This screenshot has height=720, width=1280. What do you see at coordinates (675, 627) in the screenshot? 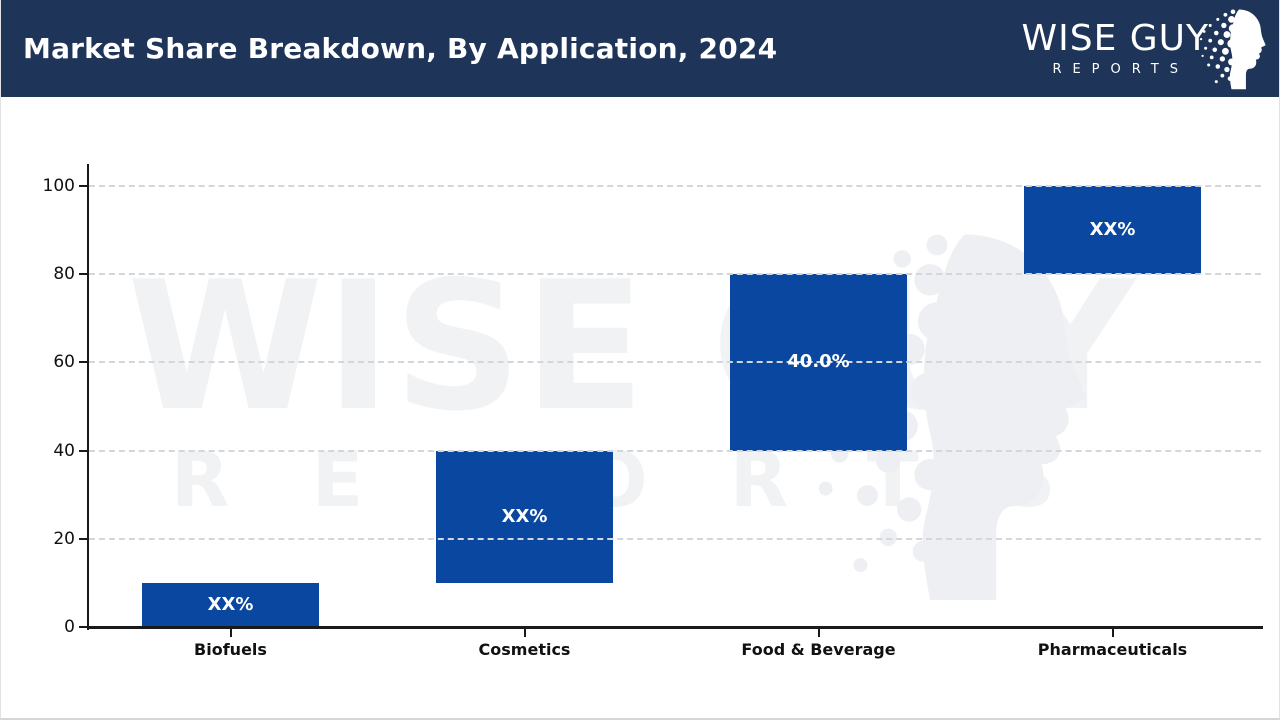
I see `x-axis-line` at bounding box center [675, 627].